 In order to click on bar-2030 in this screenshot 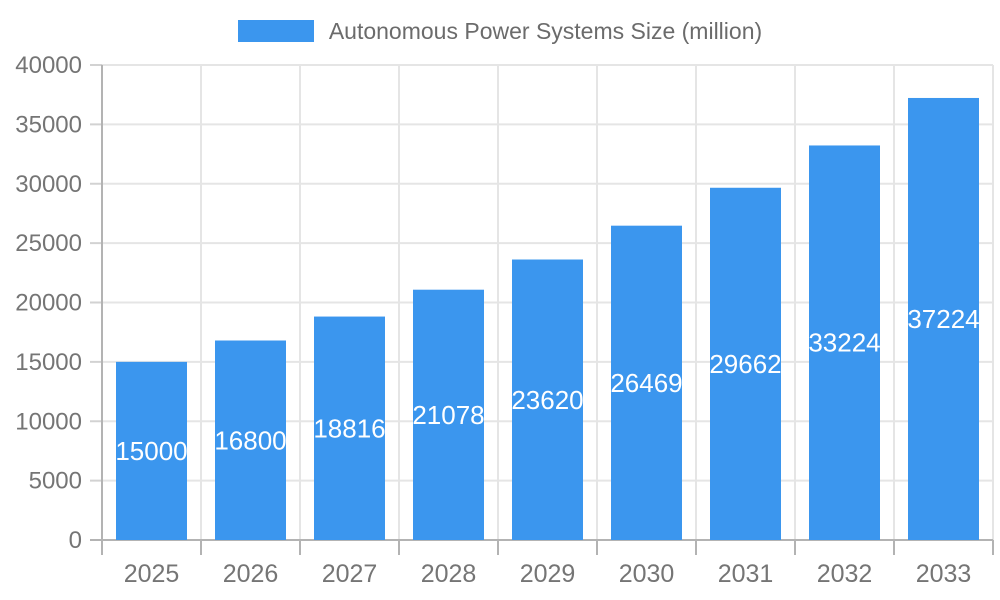, I will do `click(646, 383)`.